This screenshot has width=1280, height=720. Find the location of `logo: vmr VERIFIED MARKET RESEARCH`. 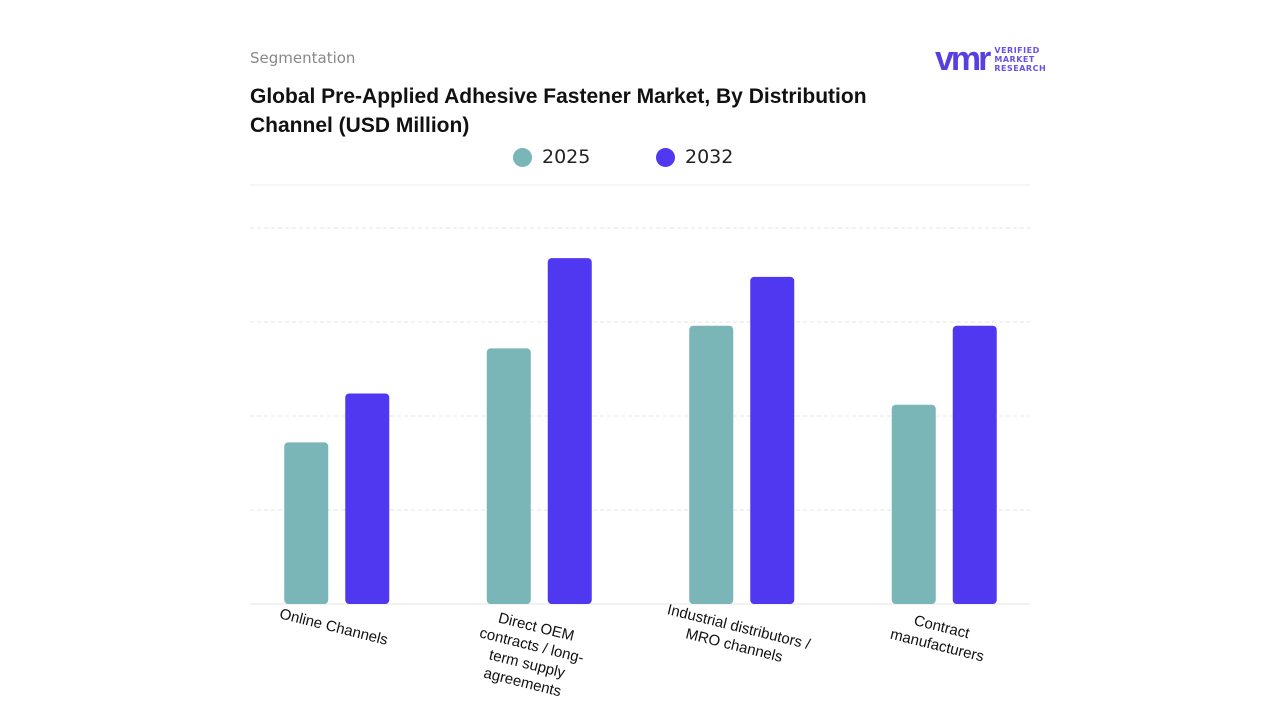

logo: vmr VERIFIED MARKET RESEARCH is located at coordinates (994, 59).